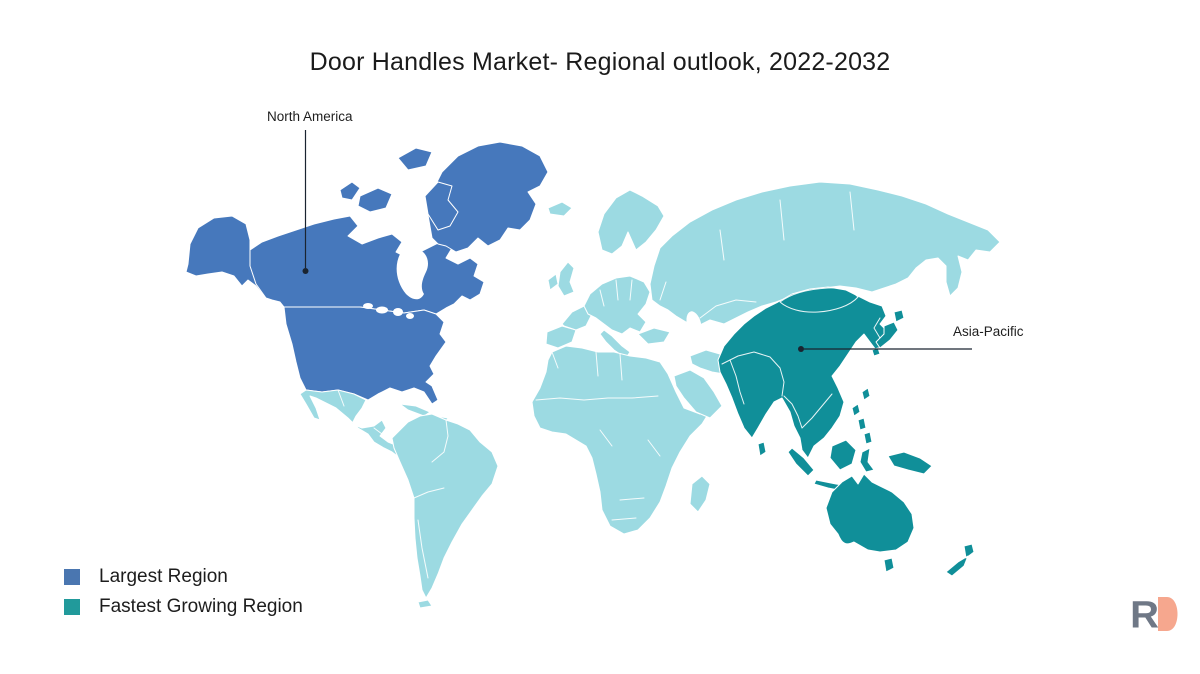  I want to click on region-asia-mainland, so click(803, 372).